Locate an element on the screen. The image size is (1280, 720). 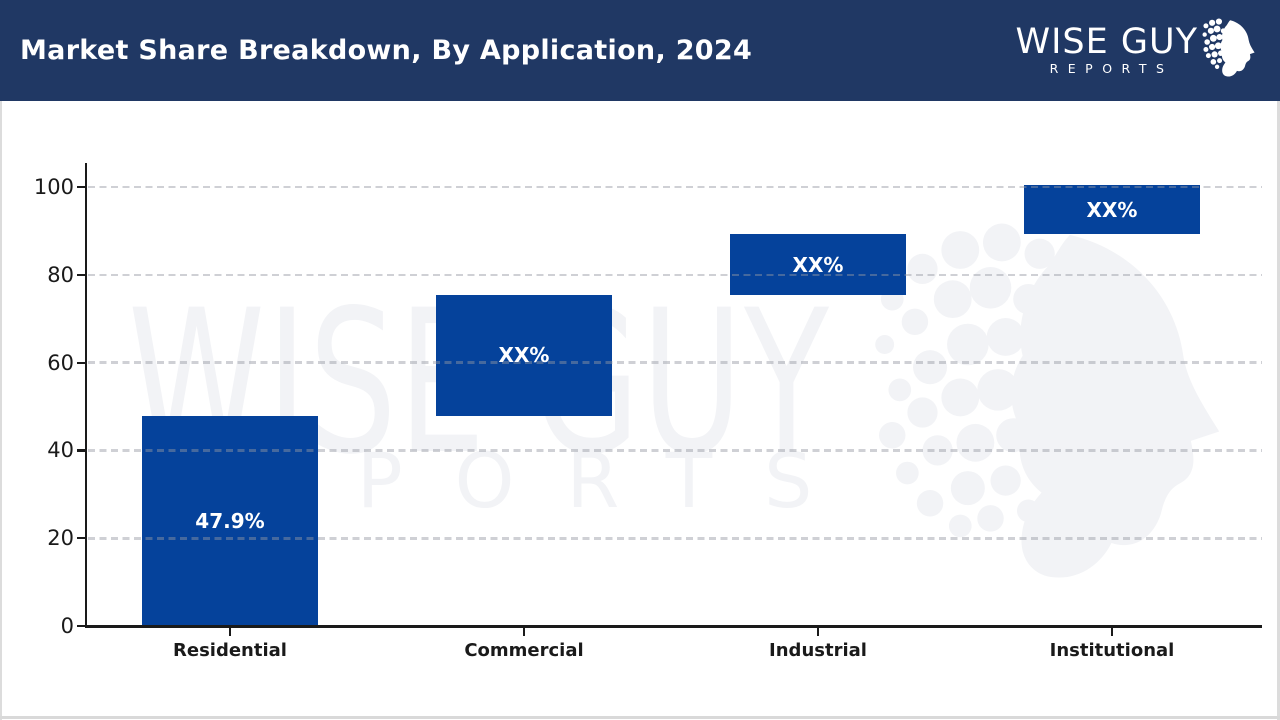
bar-industrial is located at coordinates (818, 264).